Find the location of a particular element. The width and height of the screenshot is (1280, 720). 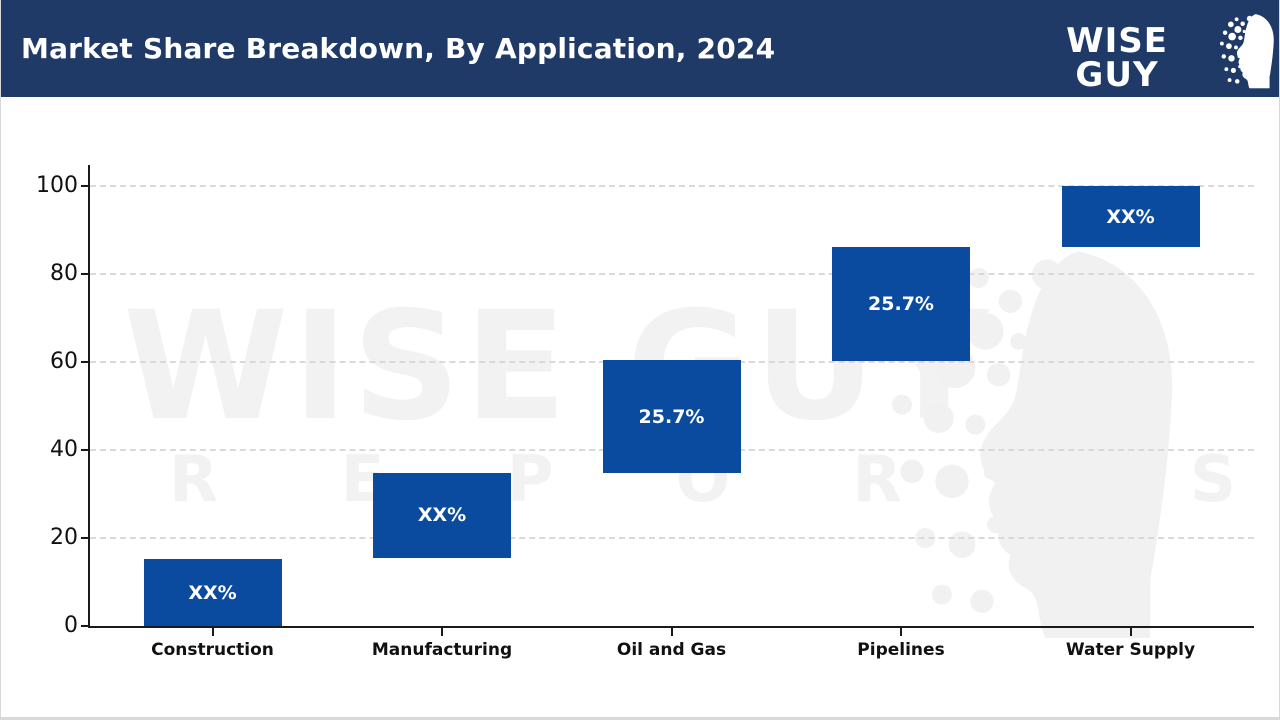

bar-manufacturing: XX% is located at coordinates (442, 515).